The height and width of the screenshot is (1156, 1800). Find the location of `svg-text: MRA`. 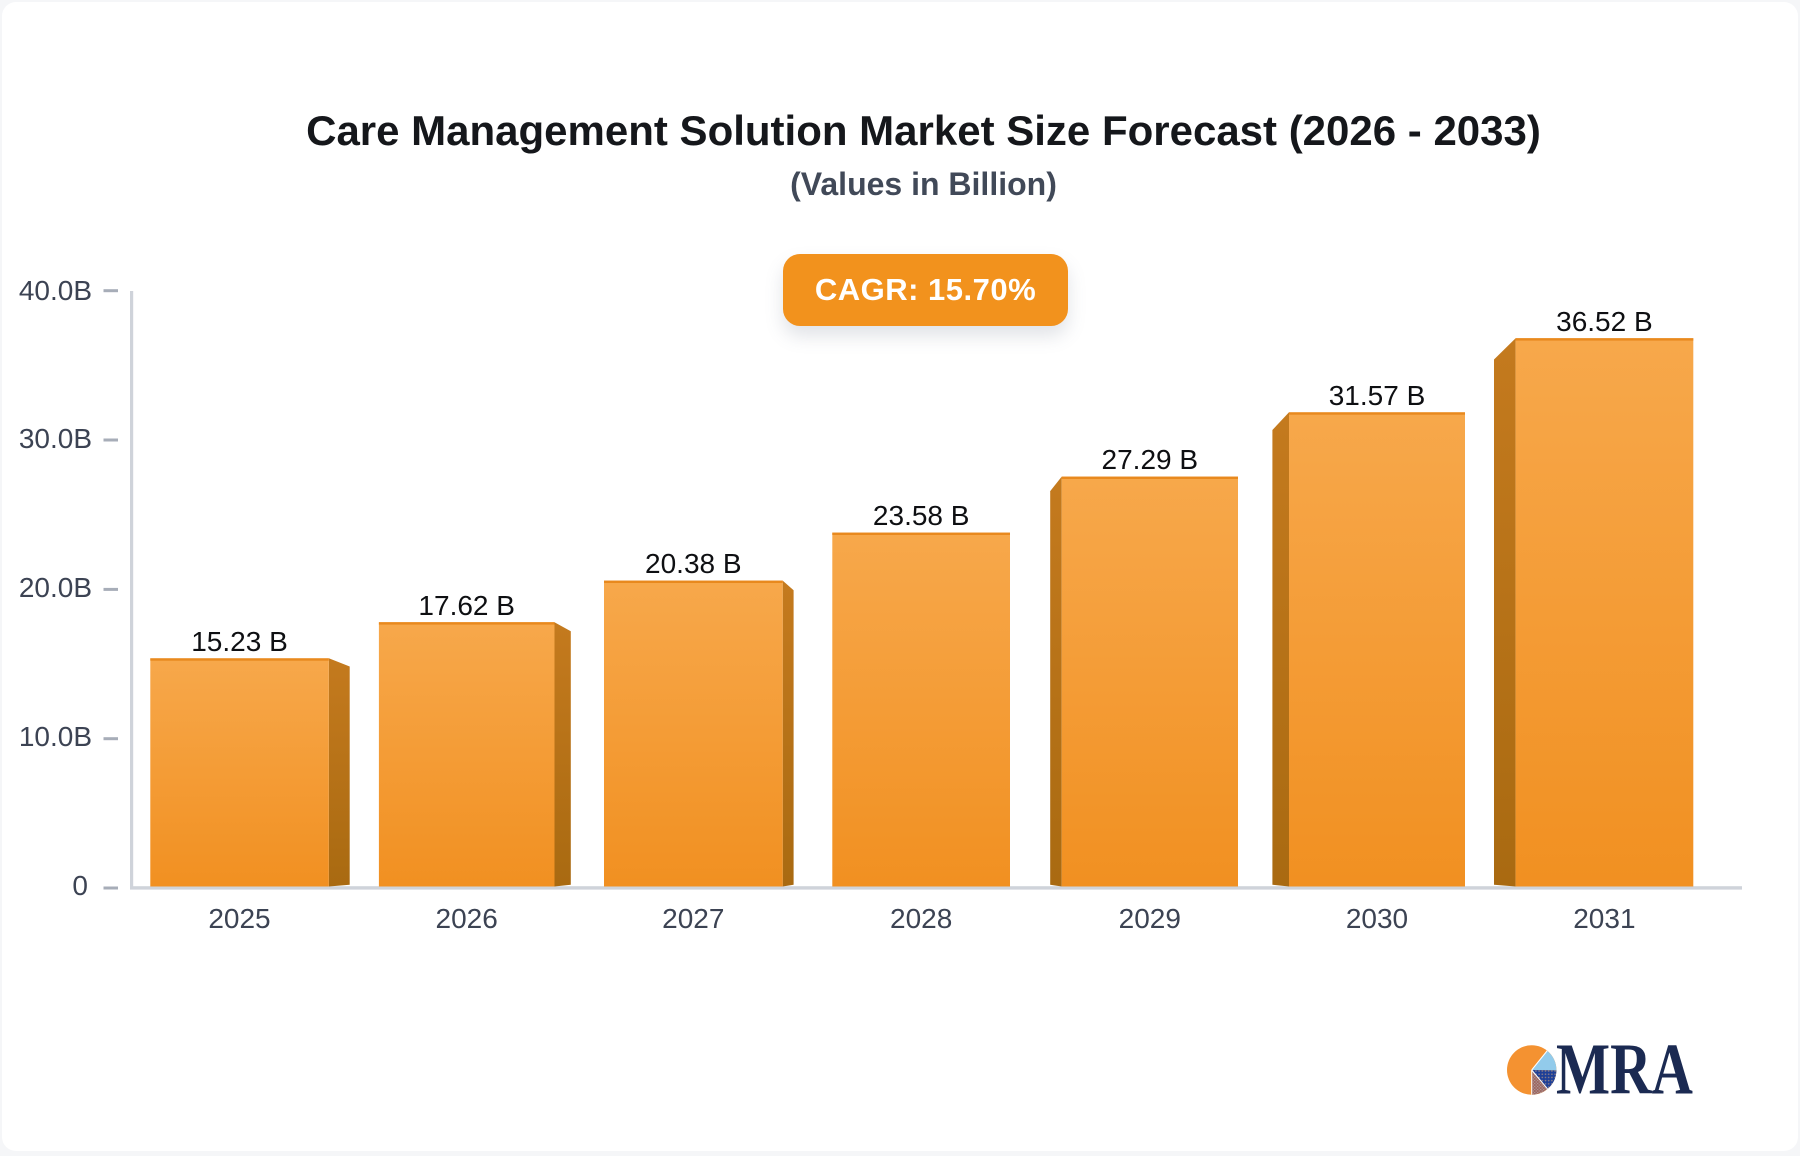

svg-text: MRA is located at coordinates (1624, 1071).